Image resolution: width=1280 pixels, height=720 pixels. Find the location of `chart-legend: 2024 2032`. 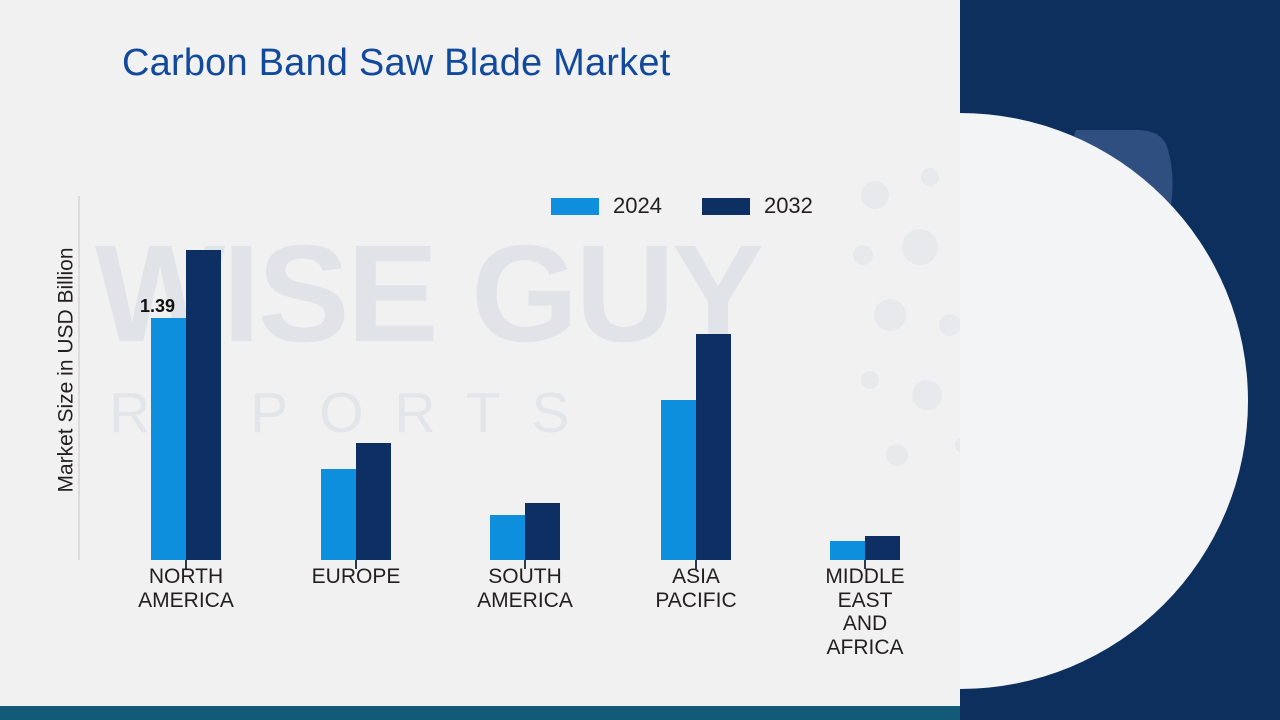

chart-legend: 2024 2032 is located at coordinates (682, 206).